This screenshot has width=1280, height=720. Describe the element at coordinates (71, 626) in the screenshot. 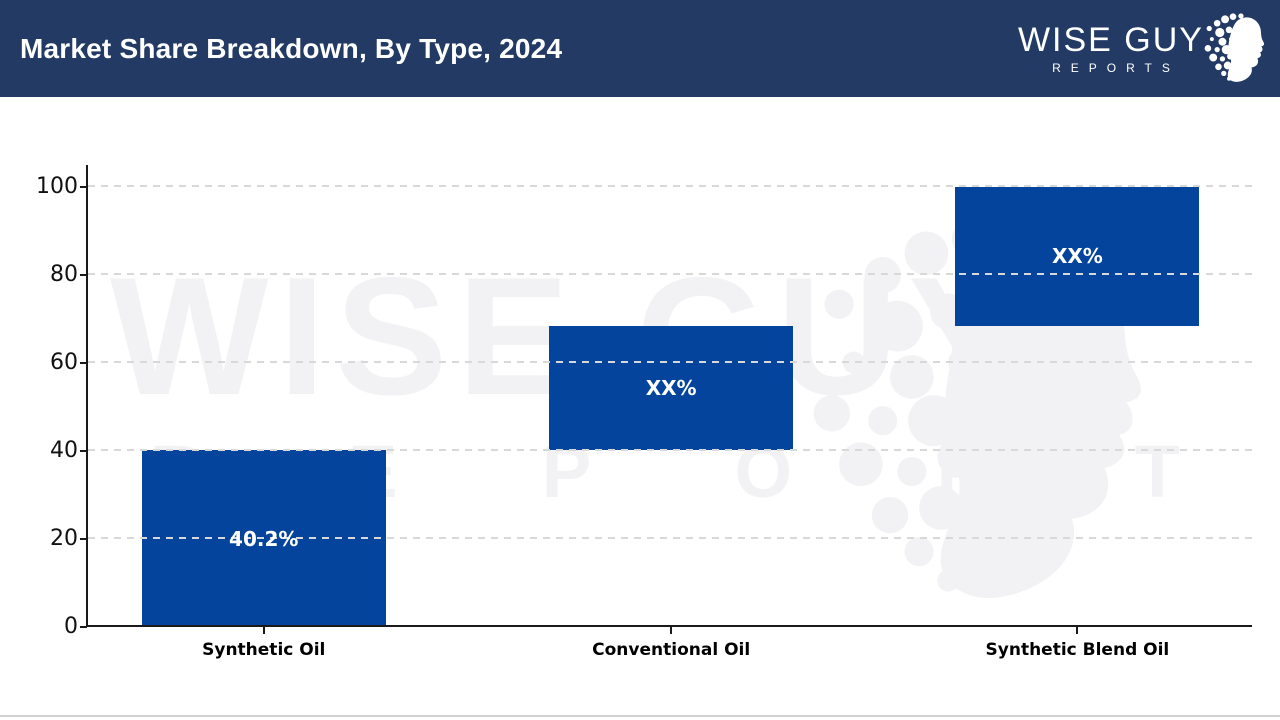

I see `y-tick-label: 0` at that location.